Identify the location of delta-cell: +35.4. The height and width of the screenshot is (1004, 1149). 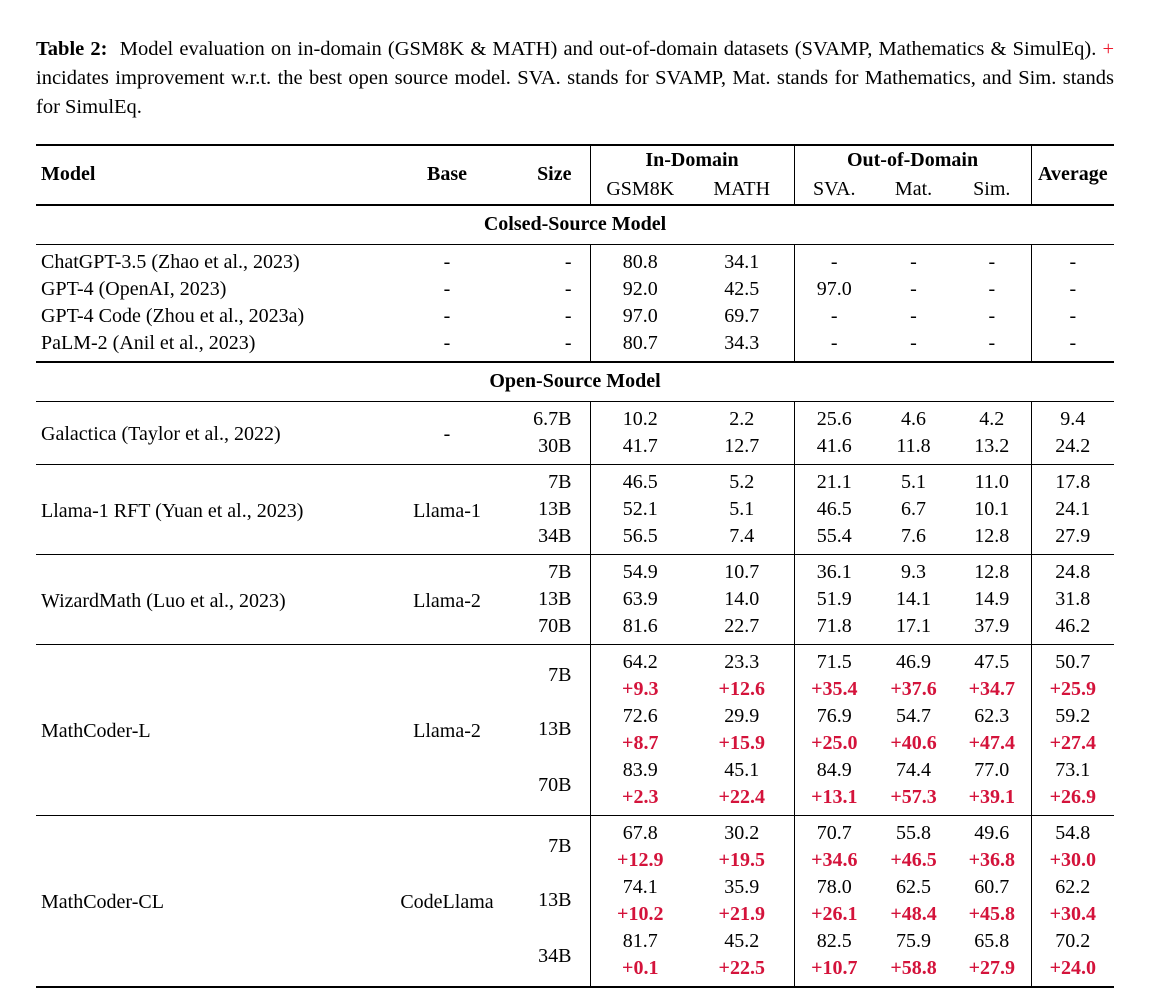
(834, 689).